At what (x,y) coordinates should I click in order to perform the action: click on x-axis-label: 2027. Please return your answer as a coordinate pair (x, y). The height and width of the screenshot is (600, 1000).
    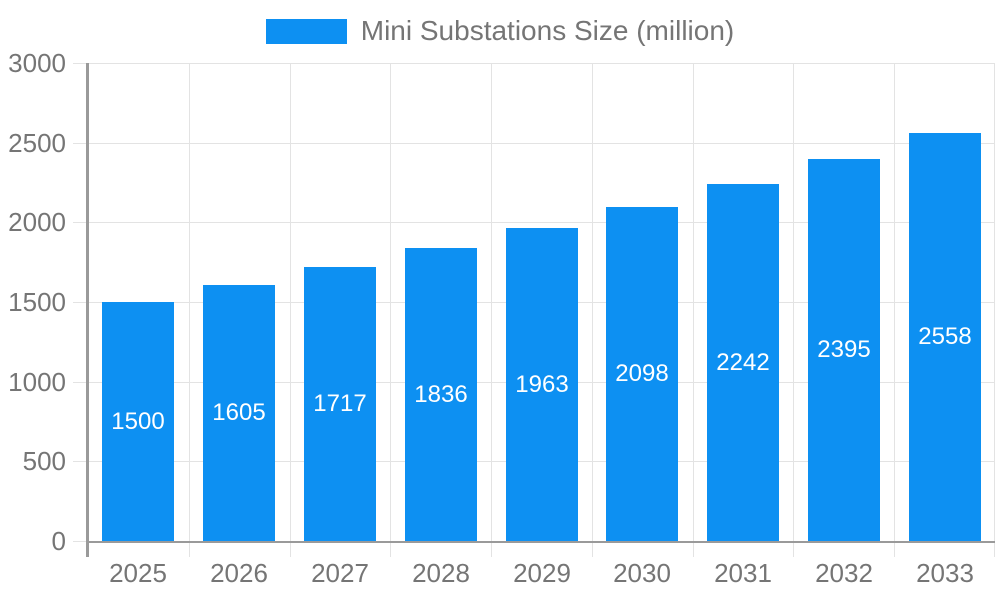
    Looking at the image, I should click on (340, 573).